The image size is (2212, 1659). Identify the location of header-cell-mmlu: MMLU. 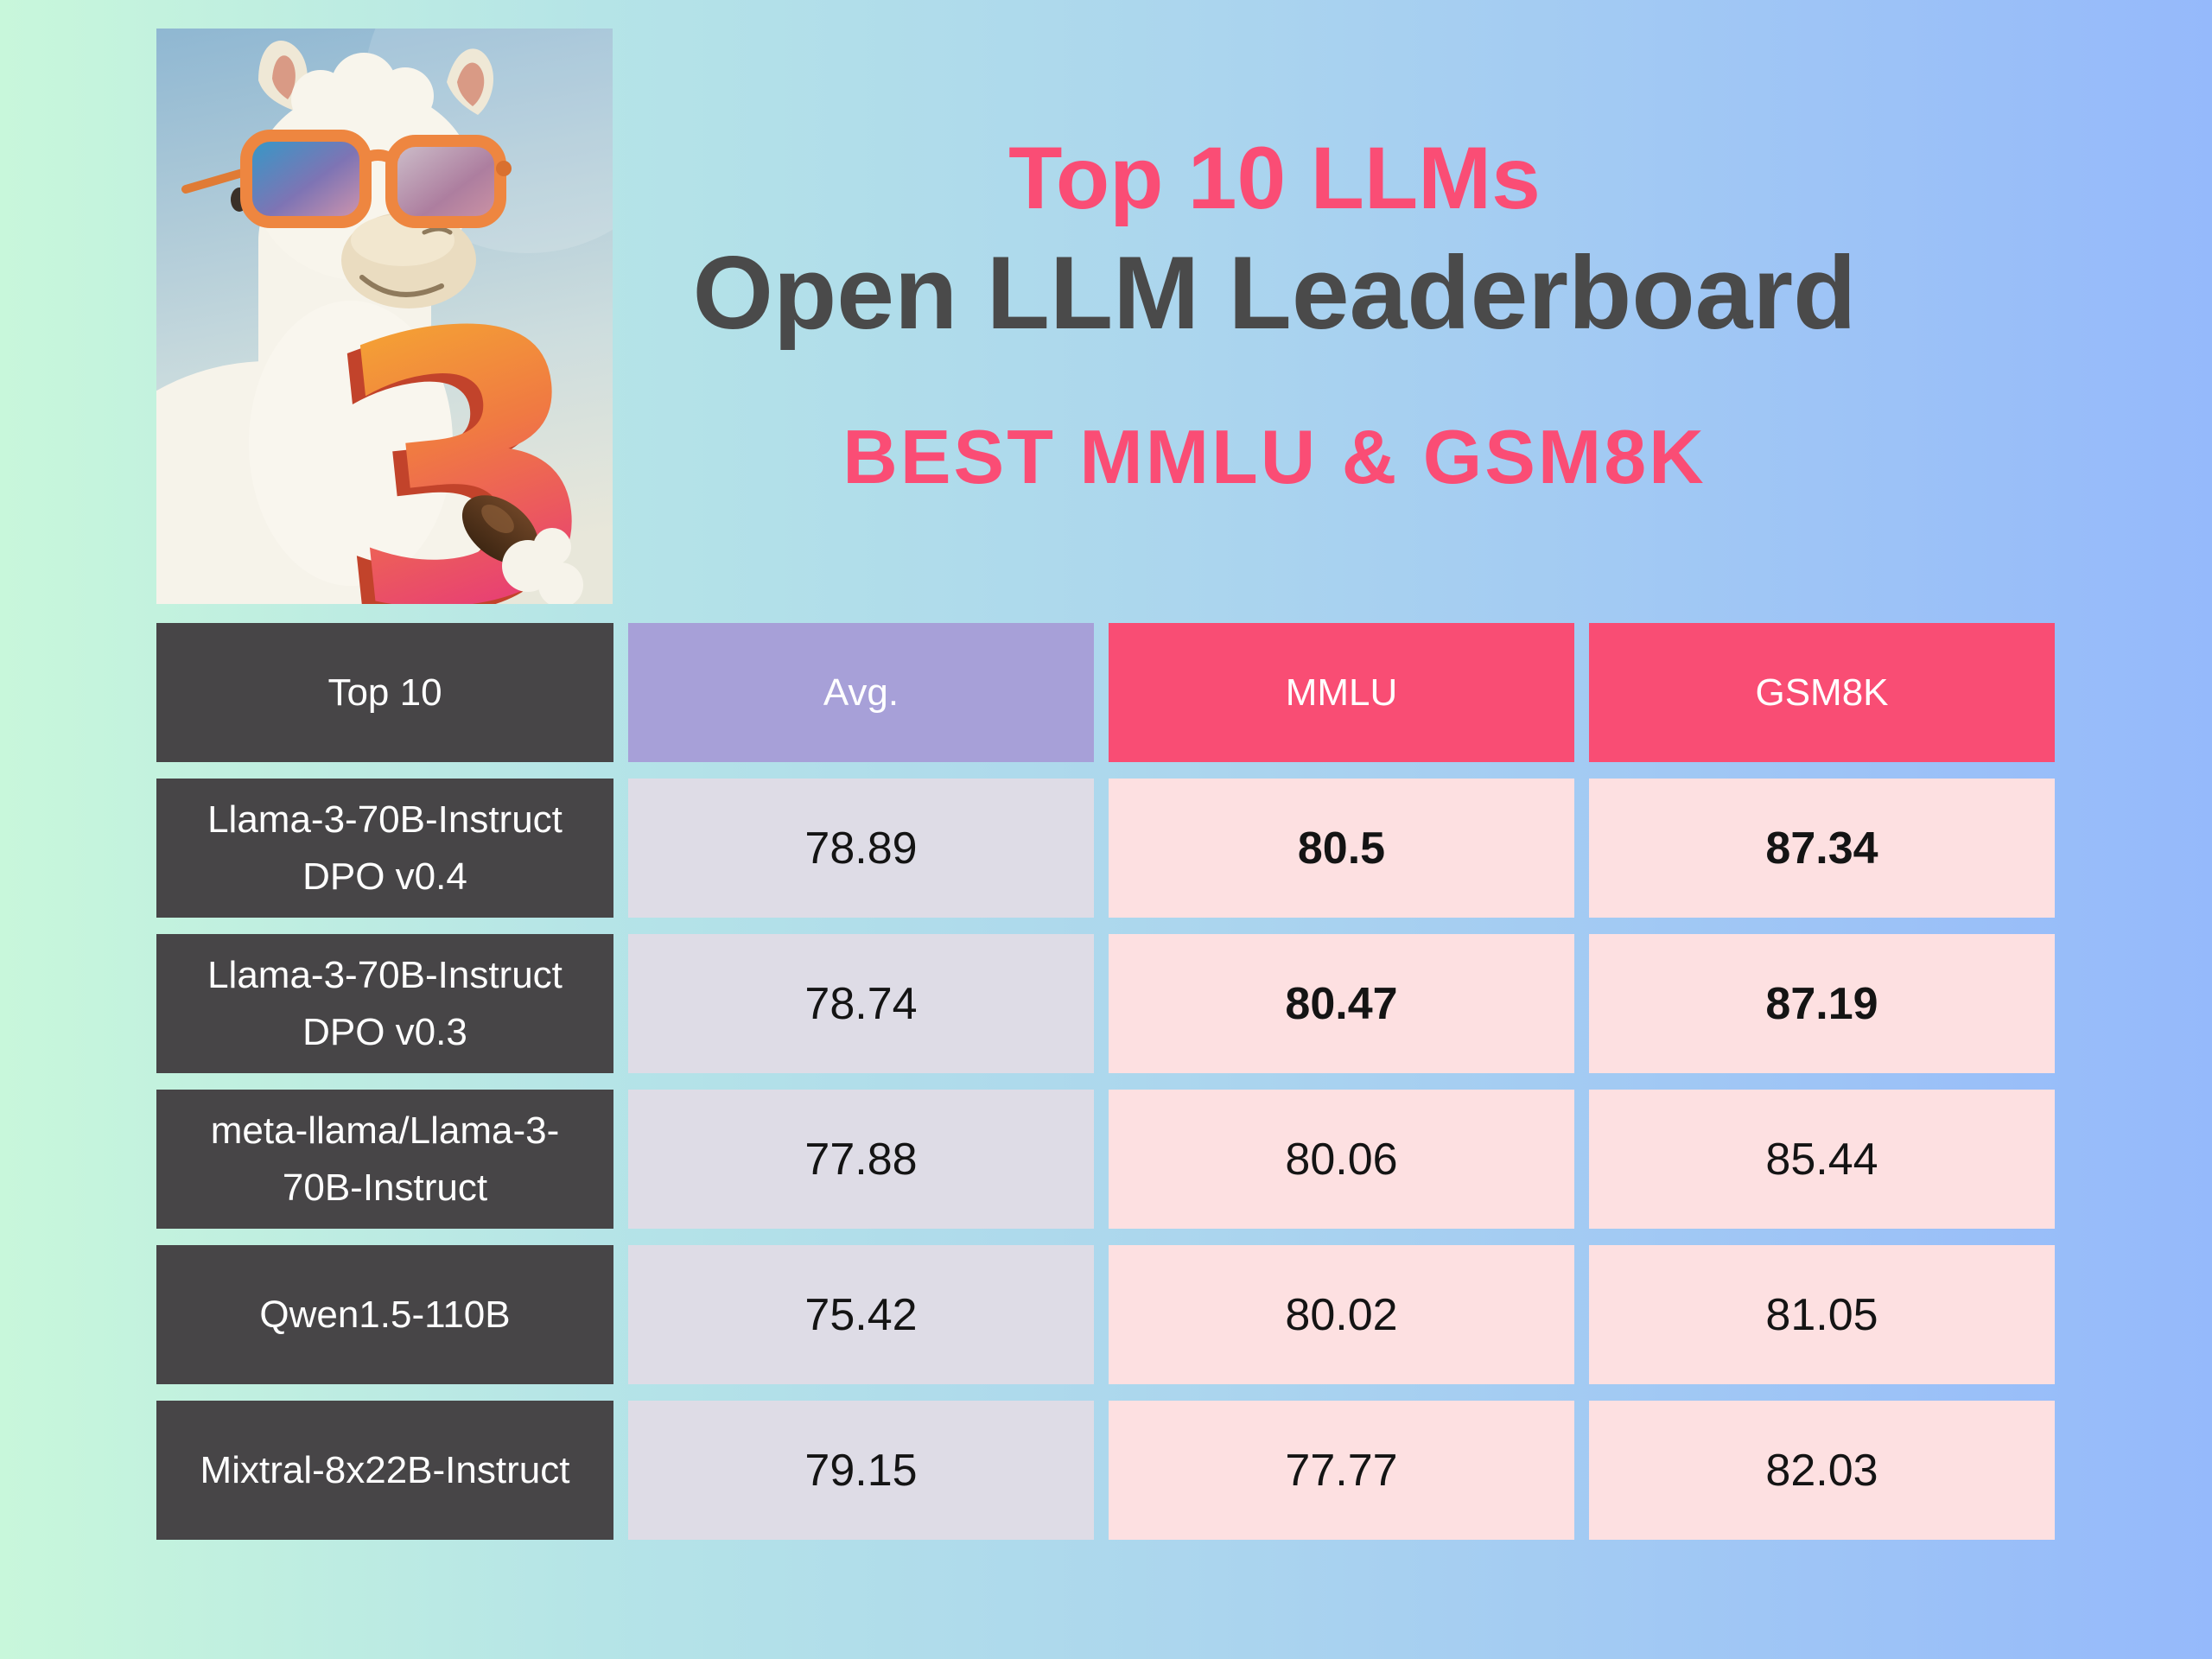
(1341, 692).